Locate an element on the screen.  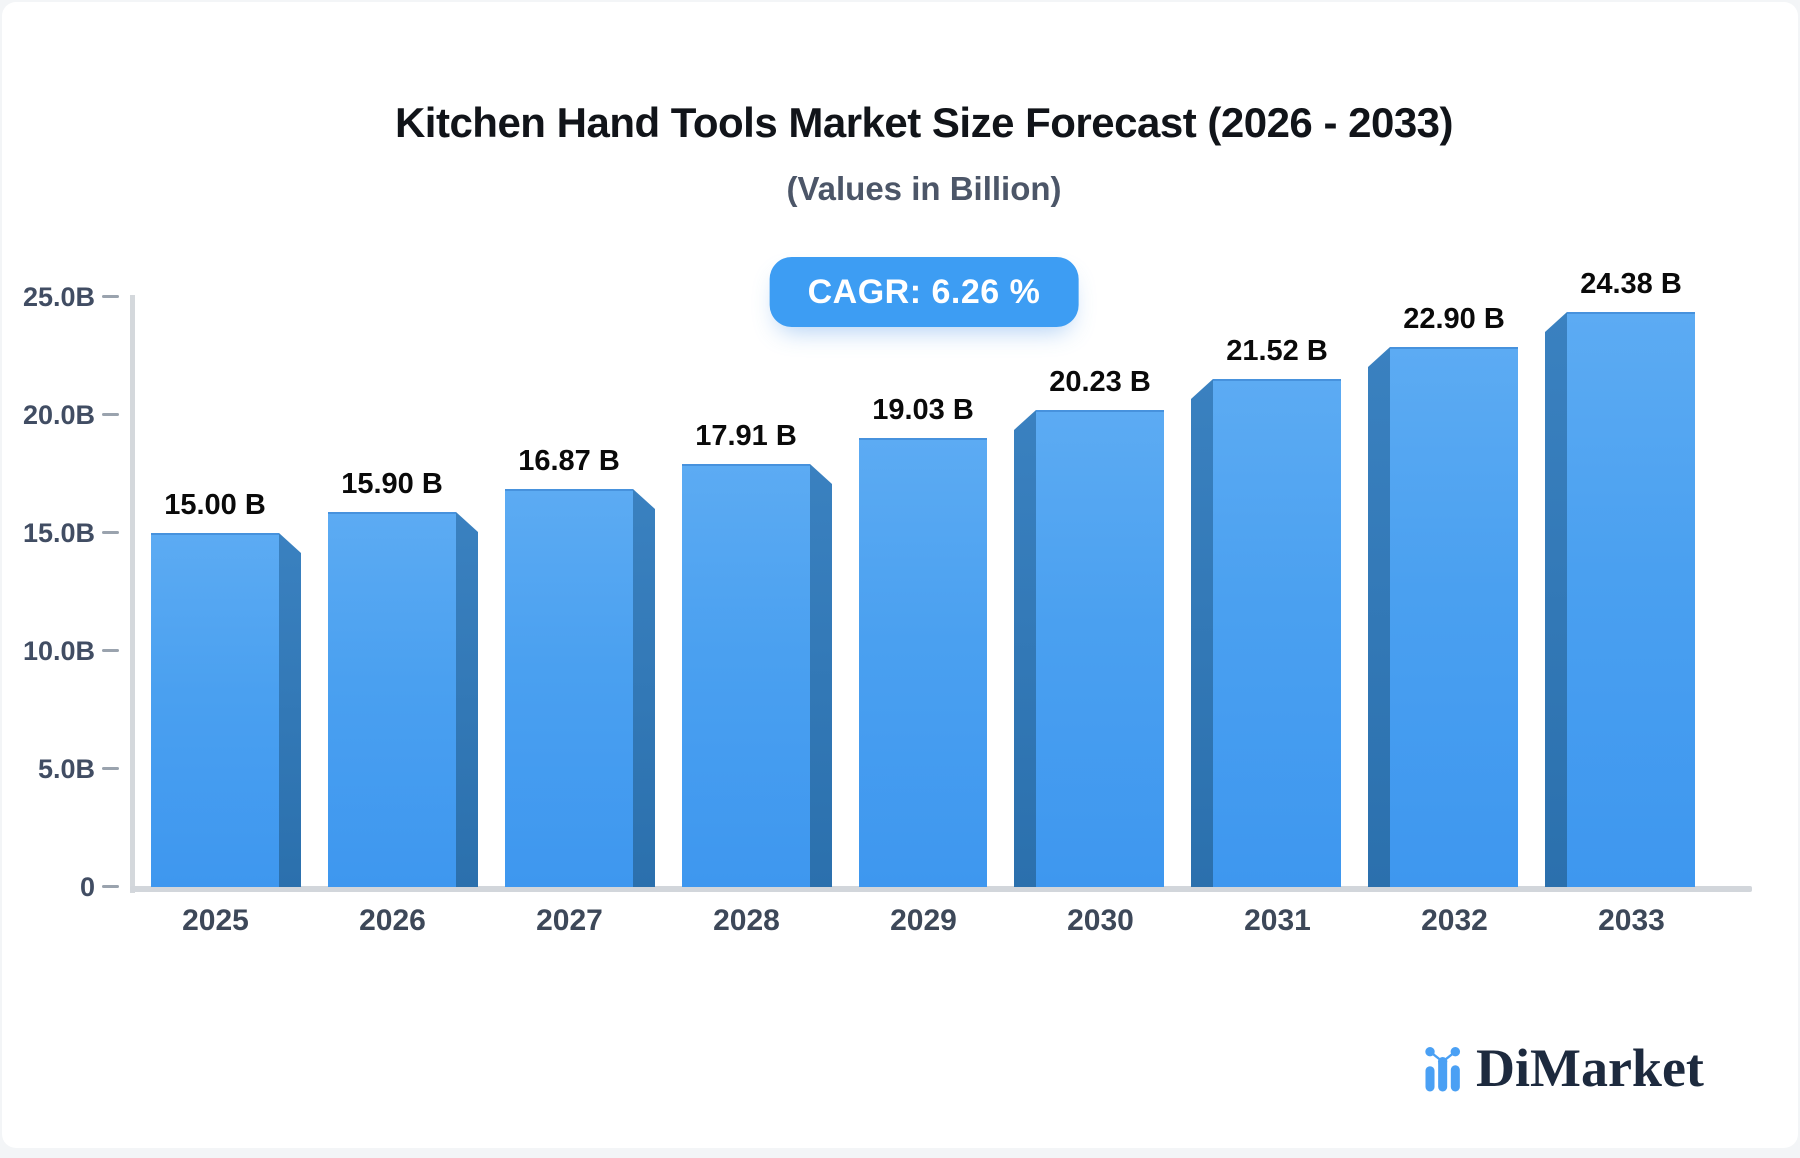
y-axis-tick-label: 5.0B is located at coordinates (66, 769).